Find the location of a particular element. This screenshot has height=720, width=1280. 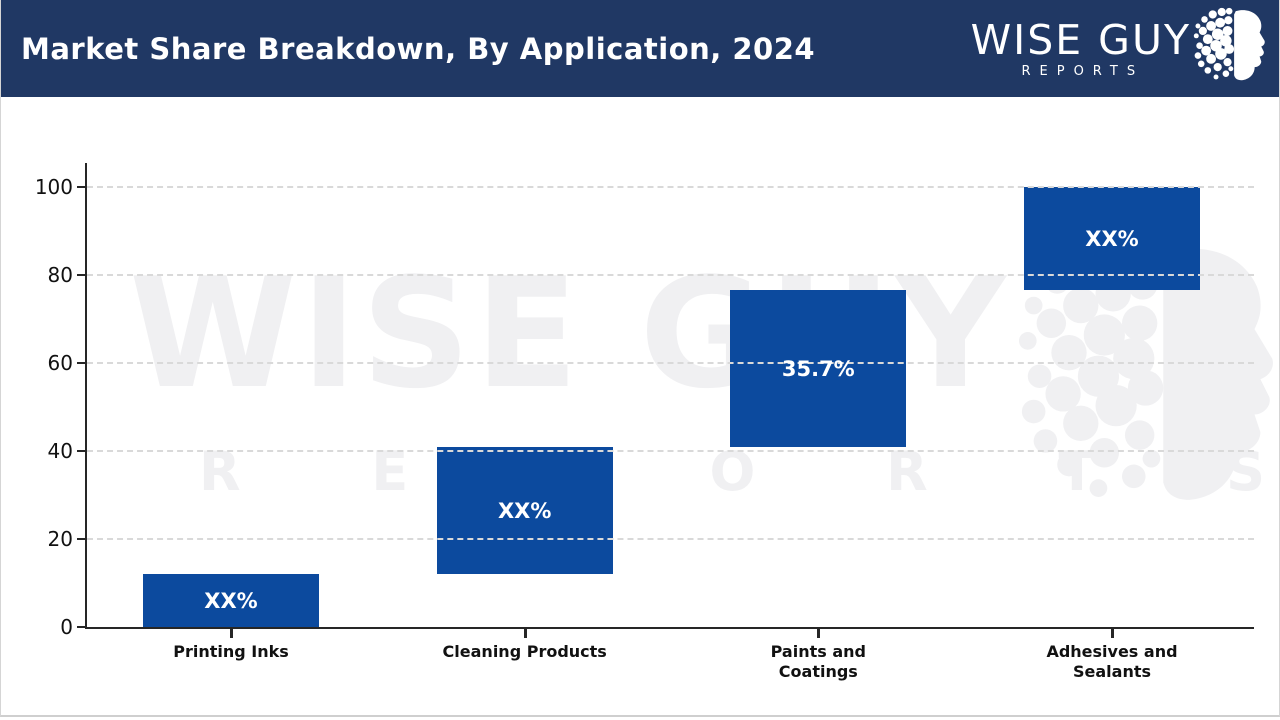

y-tick-label-80: 80 is located at coordinates (60, 275).